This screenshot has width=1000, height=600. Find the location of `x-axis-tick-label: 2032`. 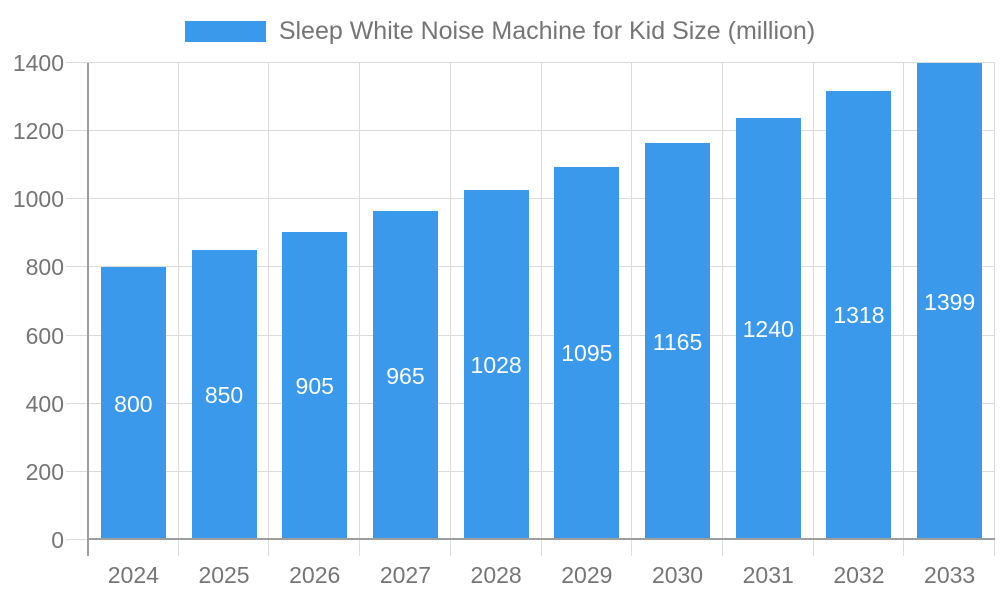

x-axis-tick-label: 2032 is located at coordinates (859, 575).